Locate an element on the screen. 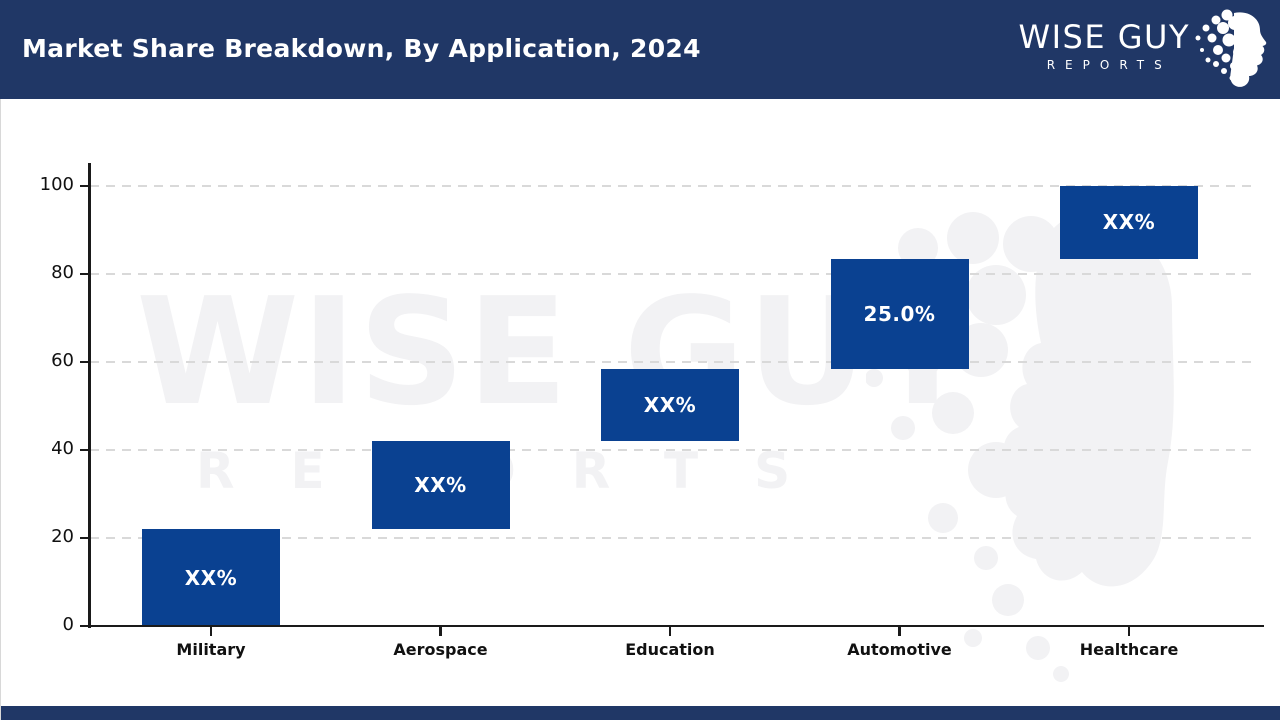 This screenshot has width=1280, height=720. logo-wiseguy-label: WISE GUY is located at coordinates (1104, 37).